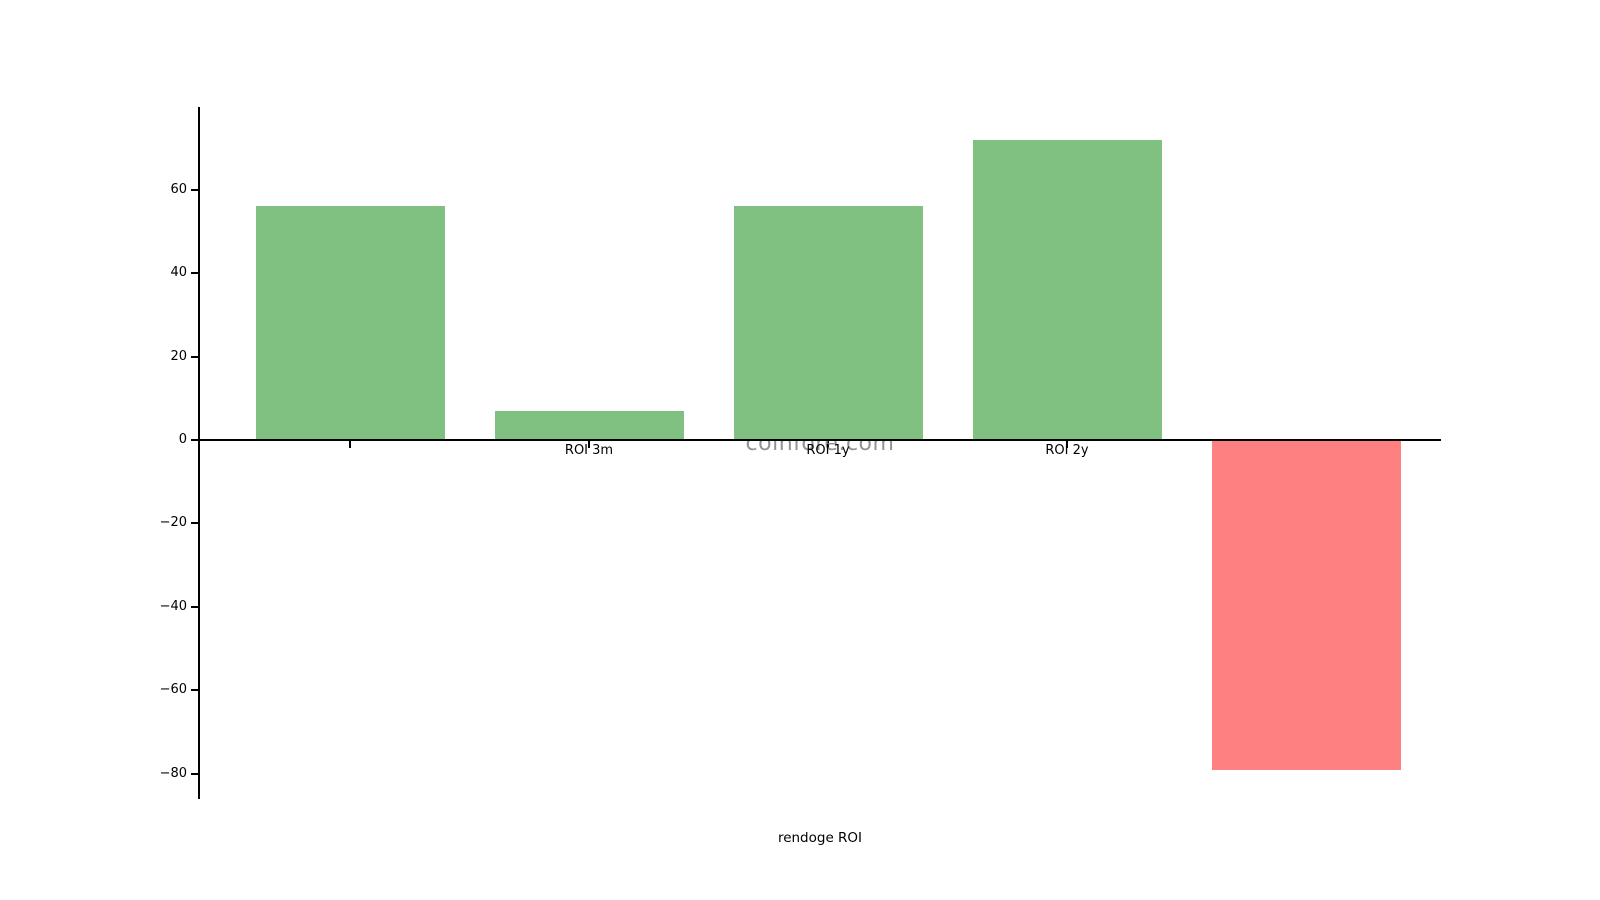 The width and height of the screenshot is (1600, 900). Describe the element at coordinates (1067, 450) in the screenshot. I see `x-tick-label-roi-2y: ROI 2y` at that location.